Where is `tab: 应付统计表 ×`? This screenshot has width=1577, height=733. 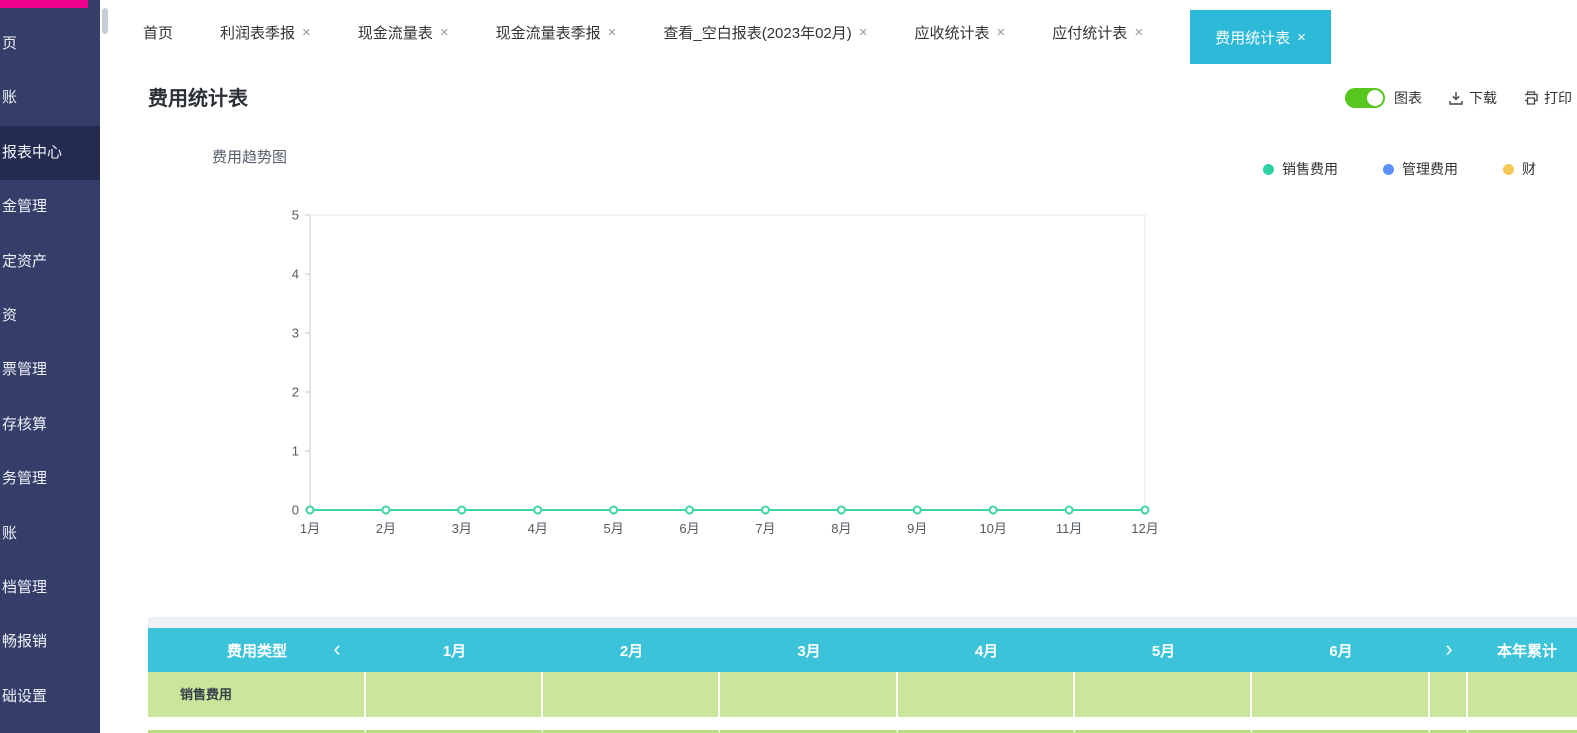 tab: 应付统计表 × is located at coordinates (1097, 32).